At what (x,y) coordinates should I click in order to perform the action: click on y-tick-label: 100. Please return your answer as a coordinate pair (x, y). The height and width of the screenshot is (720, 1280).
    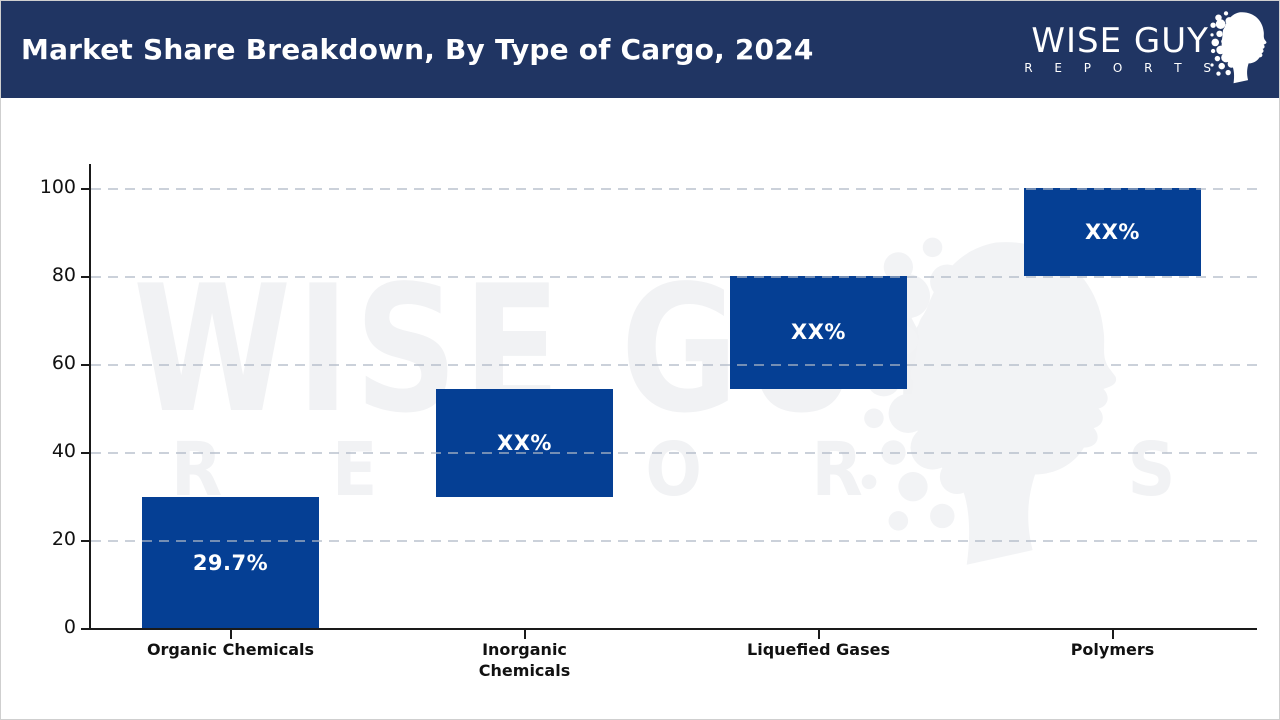
    Looking at the image, I should click on (57, 187).